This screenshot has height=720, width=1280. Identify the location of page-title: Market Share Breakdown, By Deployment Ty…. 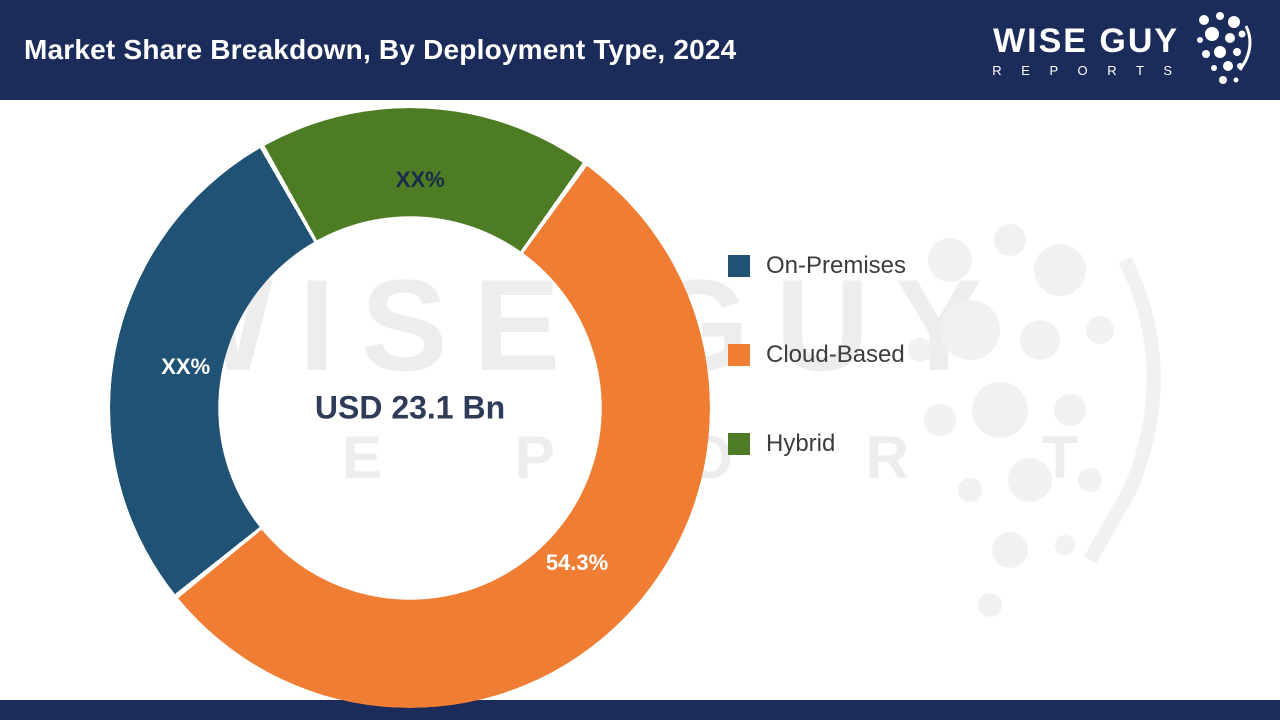
(380, 49).